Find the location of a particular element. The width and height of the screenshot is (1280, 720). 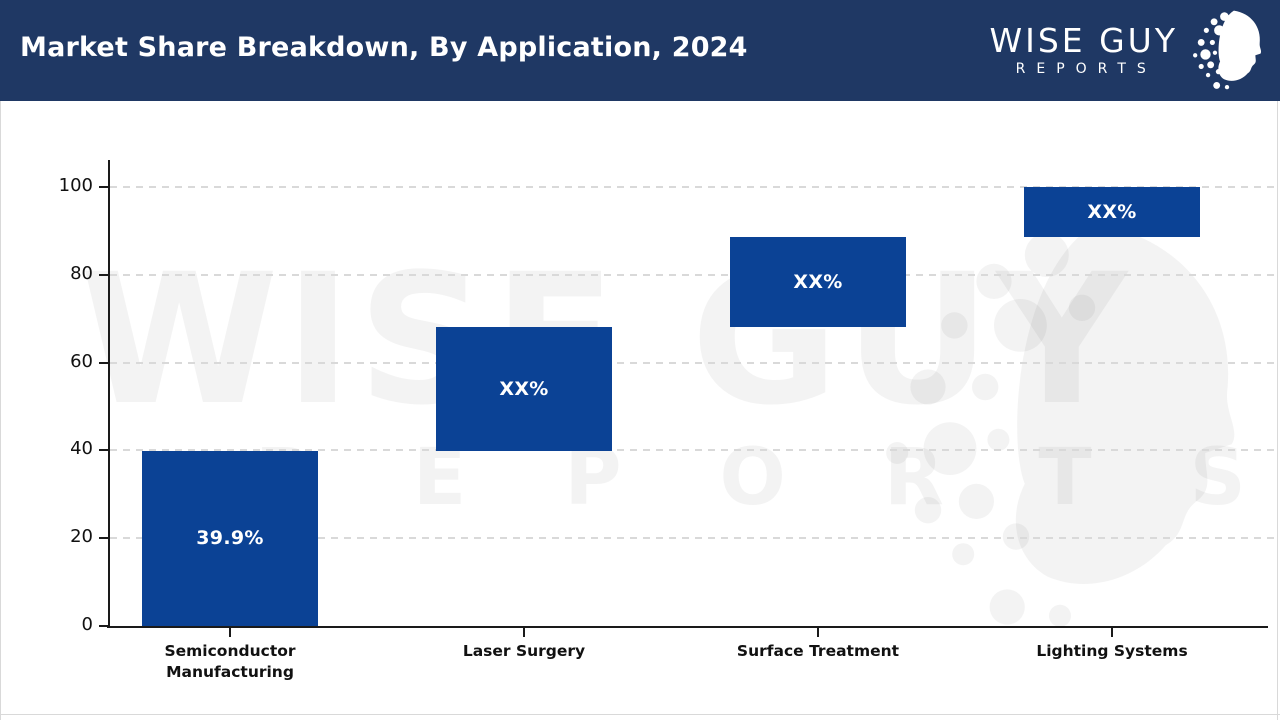

x-category-label-laser-surgery: Laser Surgery is located at coordinates (524, 651).